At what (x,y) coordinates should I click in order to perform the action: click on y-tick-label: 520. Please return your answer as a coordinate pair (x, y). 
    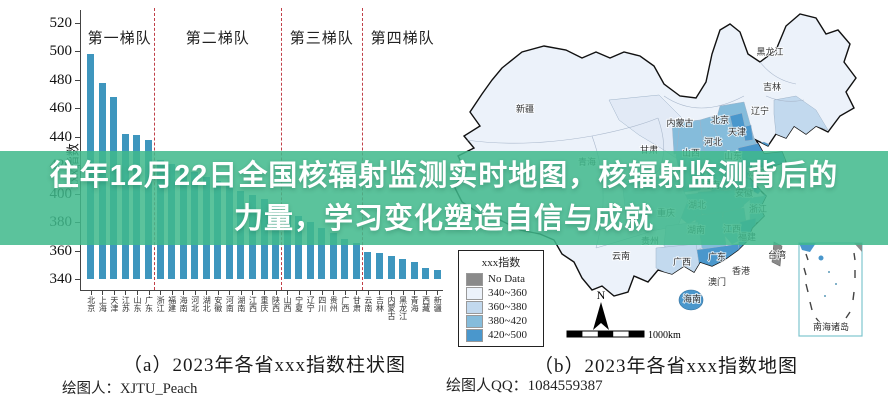
    Looking at the image, I should click on (61, 23).